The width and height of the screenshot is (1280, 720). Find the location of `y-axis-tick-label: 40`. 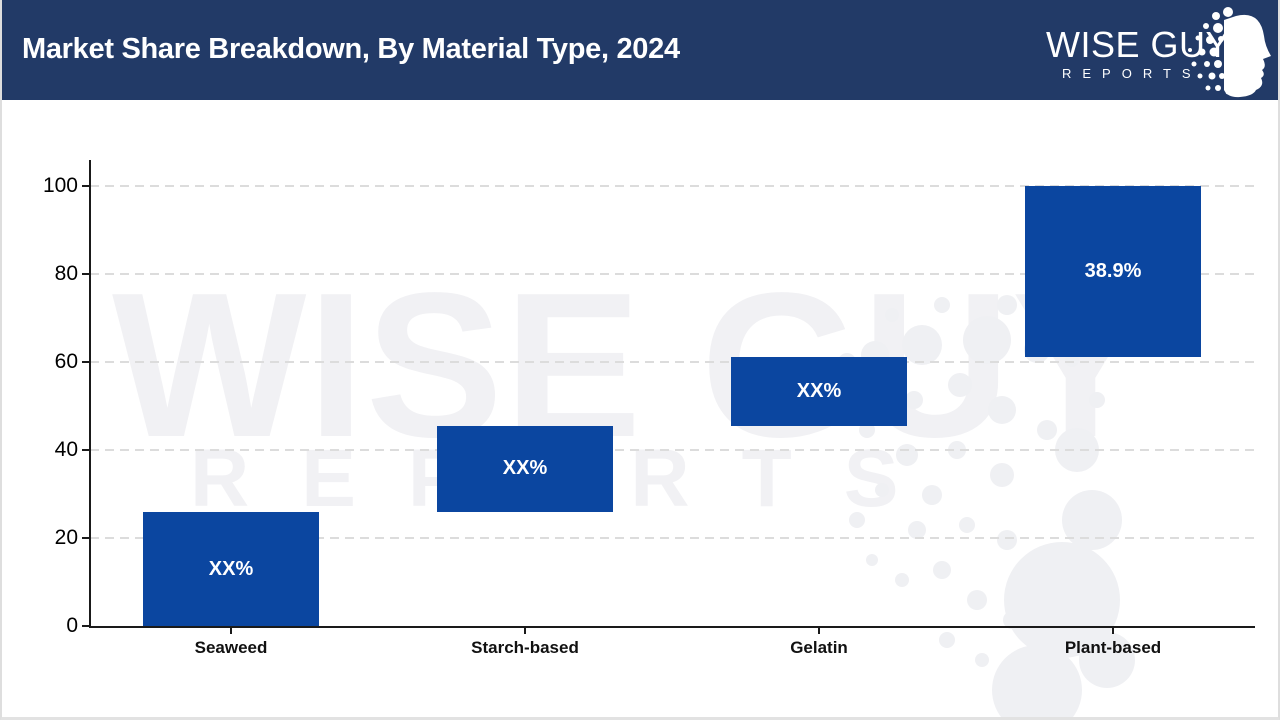

y-axis-tick-label: 40 is located at coordinates (66, 449).